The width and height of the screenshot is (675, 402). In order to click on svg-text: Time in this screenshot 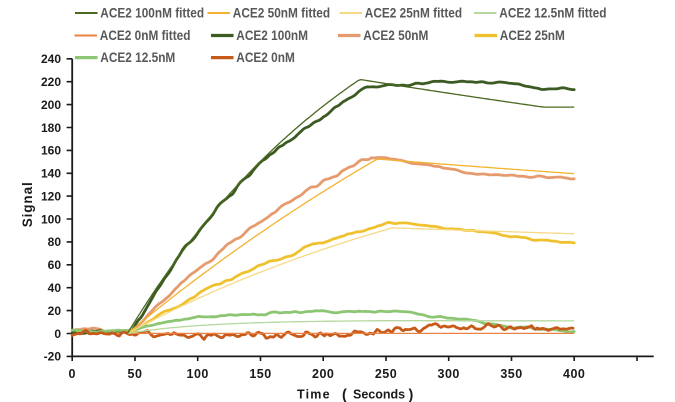, I will do `click(314, 394)`.